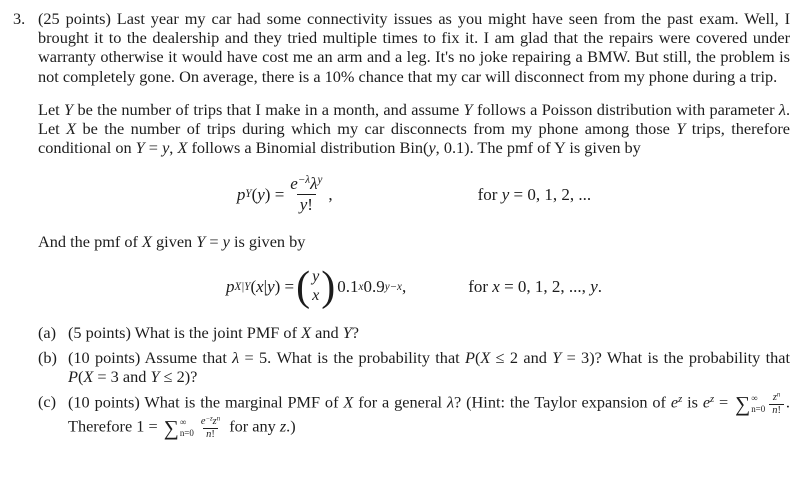  Describe the element at coordinates (316, 286) in the screenshot. I see `binomial-pmf-equation: p X|Y(x | y) = (y x) 0.1 x 0.9 y−x,` at that location.